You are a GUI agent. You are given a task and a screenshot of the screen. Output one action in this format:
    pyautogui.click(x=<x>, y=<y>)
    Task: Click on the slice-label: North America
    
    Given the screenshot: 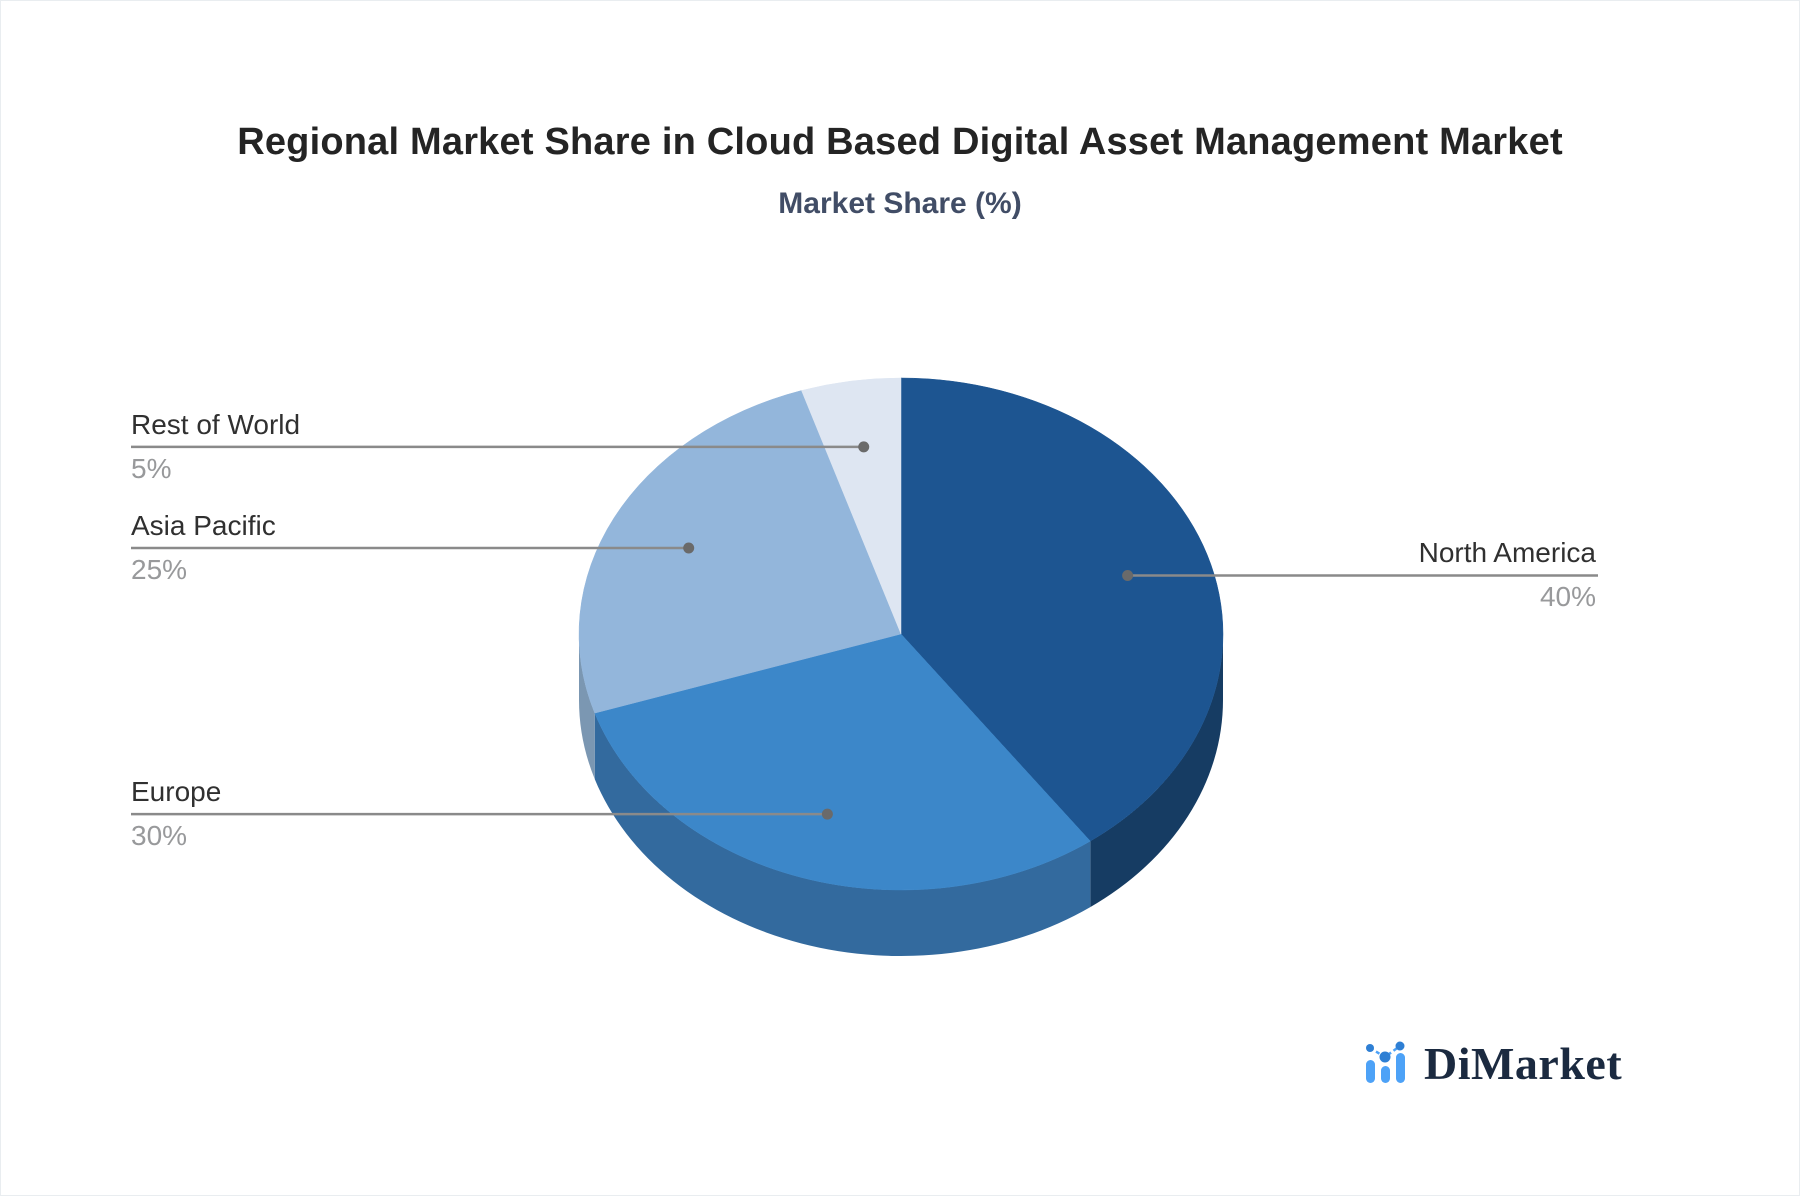 What is the action you would take?
    pyautogui.click(x=1507, y=553)
    